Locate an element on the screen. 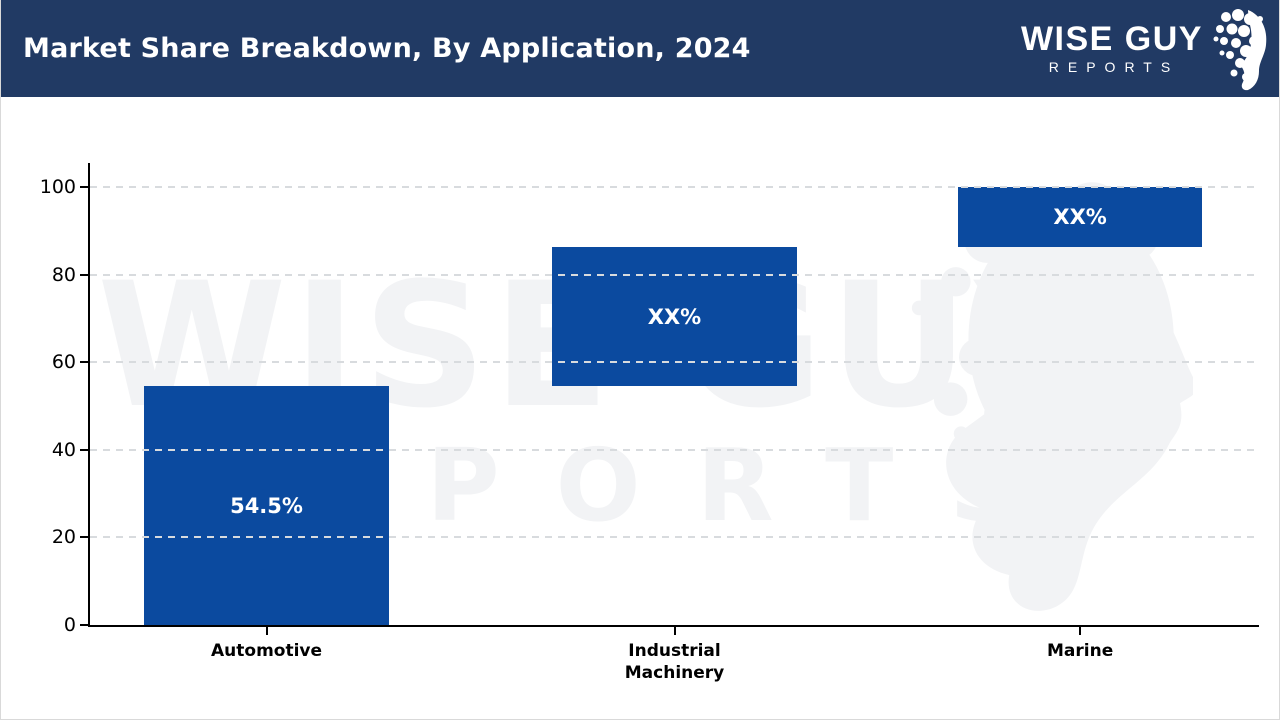  x-tick-mark-marine is located at coordinates (1080, 631).